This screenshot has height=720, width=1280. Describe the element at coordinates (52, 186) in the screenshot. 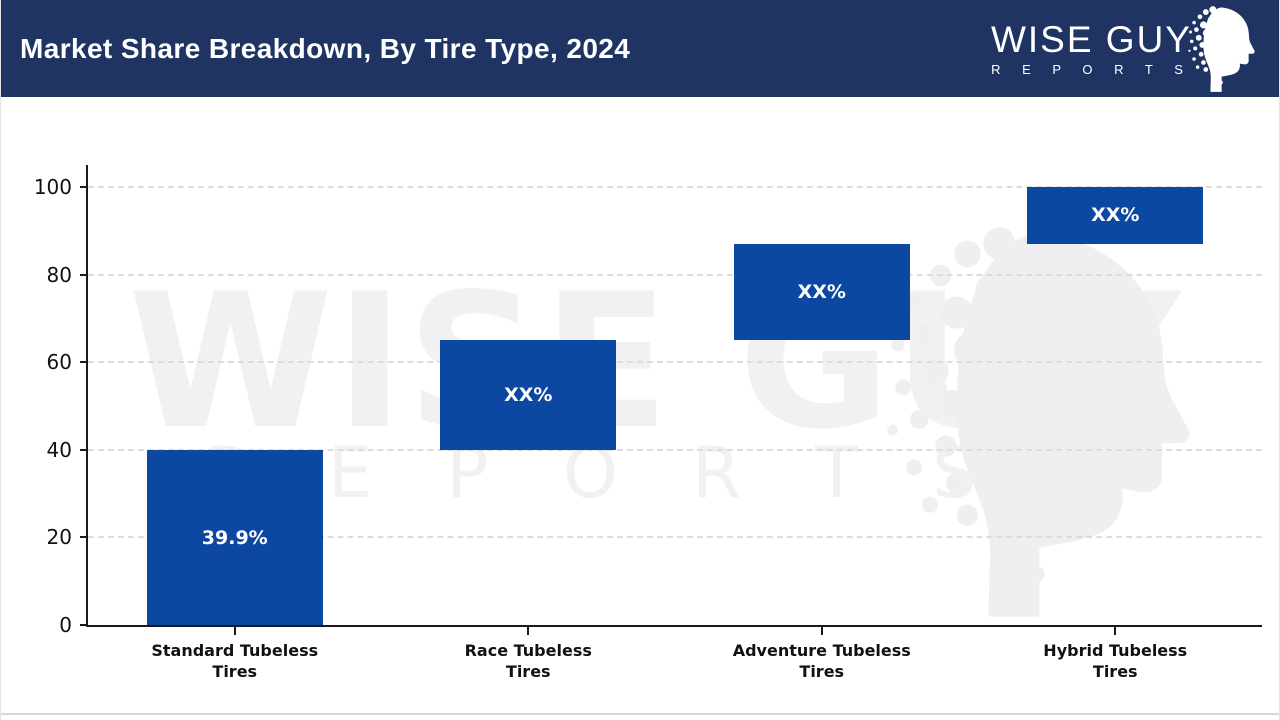

I see `y-tick-label: 100` at that location.